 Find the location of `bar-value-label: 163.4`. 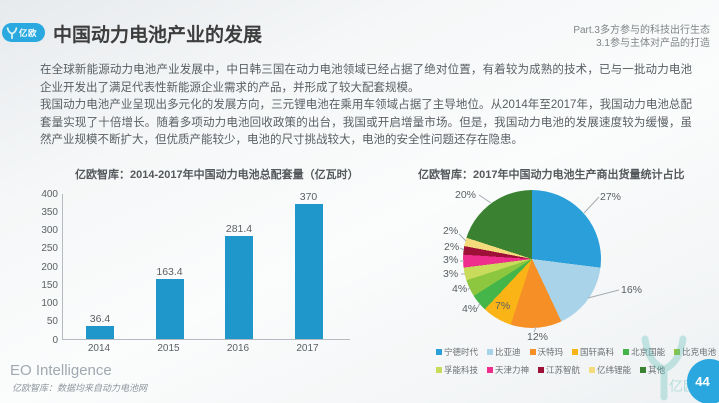

bar-value-label: 163.4 is located at coordinates (169, 272).